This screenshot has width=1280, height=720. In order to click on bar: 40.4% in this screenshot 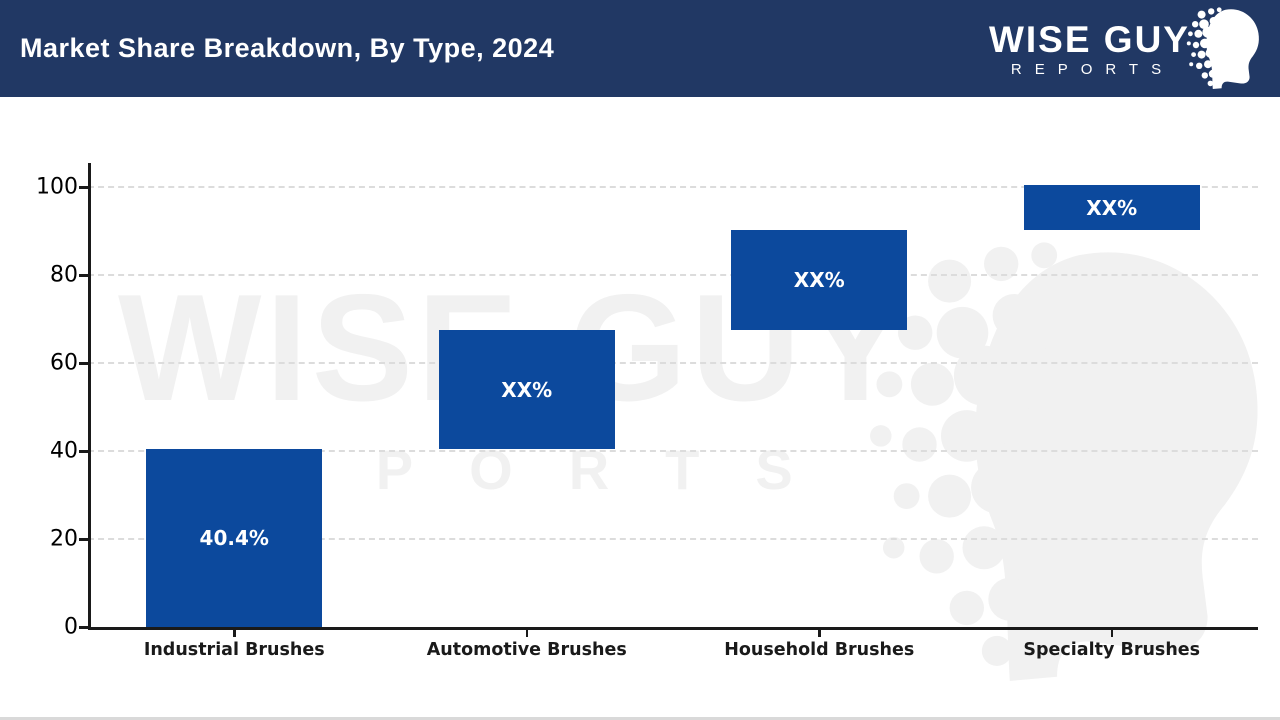, I will do `click(234, 538)`.